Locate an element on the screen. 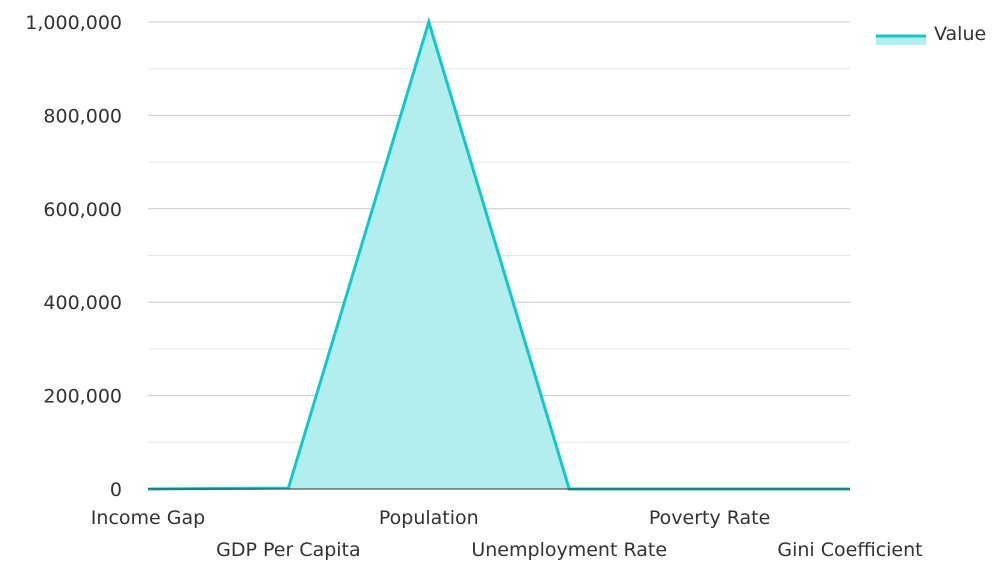  y-tick-label: 0 is located at coordinates (116, 490).